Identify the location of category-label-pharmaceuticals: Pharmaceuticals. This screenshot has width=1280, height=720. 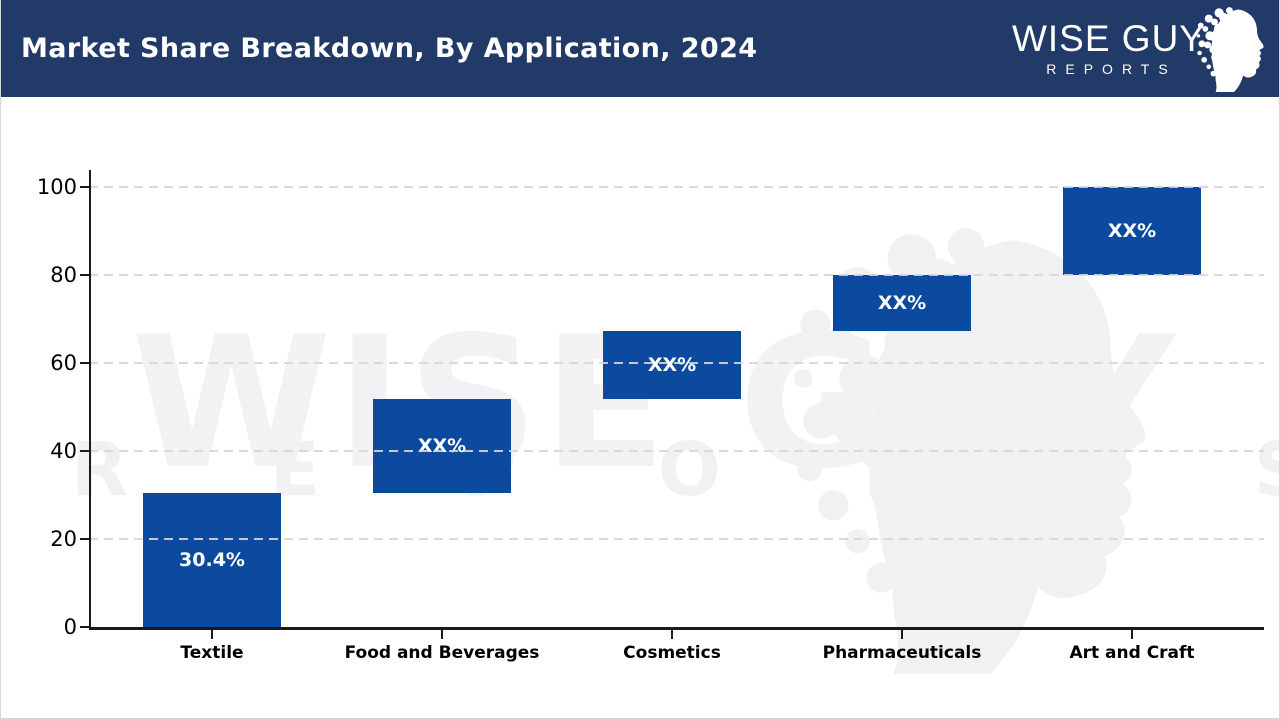
(902, 653).